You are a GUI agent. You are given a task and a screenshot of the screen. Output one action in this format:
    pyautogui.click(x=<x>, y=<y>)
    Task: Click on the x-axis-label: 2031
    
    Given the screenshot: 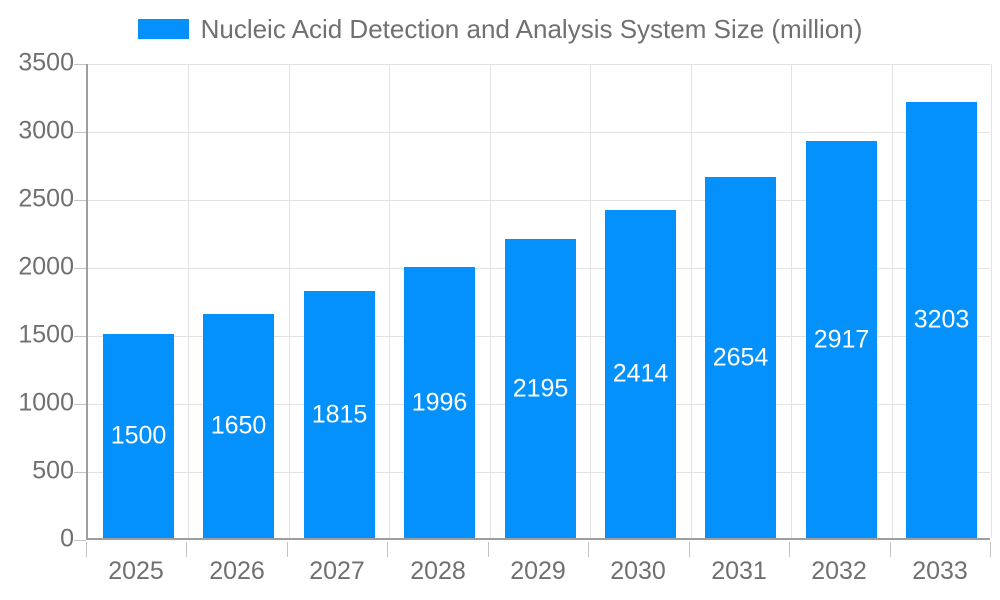 What is the action you would take?
    pyautogui.click(x=739, y=571)
    